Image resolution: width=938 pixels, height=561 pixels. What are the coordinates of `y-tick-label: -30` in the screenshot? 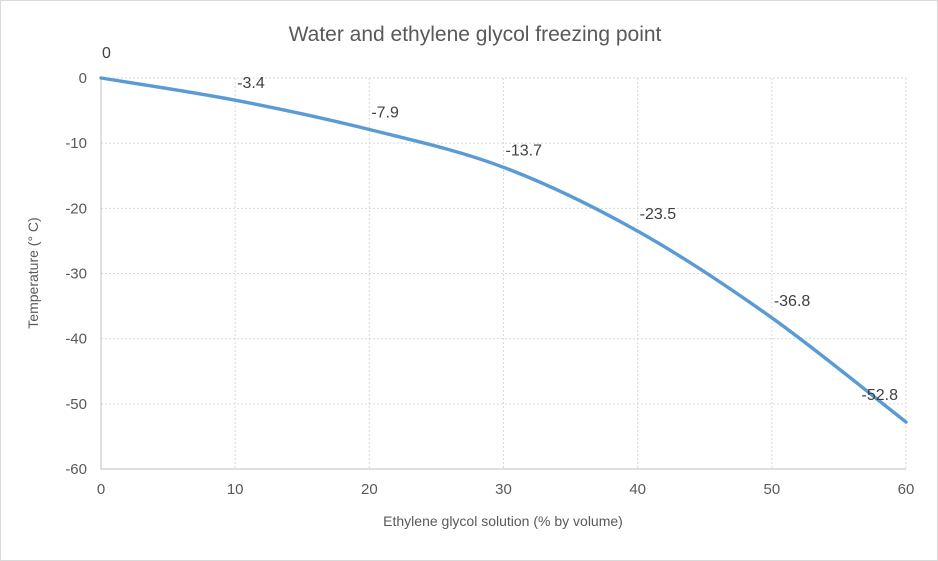 It's located at (76, 274).